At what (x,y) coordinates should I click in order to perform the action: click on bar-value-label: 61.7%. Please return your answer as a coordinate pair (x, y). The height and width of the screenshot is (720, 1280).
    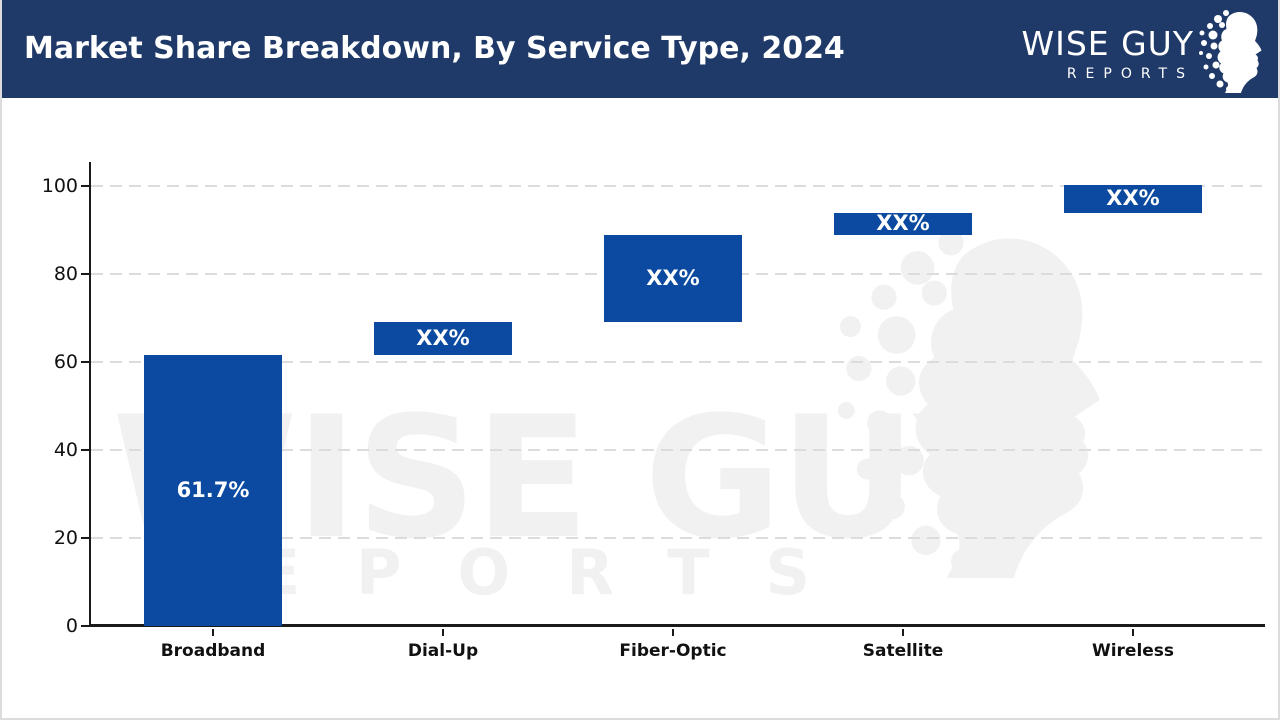
    Looking at the image, I should click on (213, 489).